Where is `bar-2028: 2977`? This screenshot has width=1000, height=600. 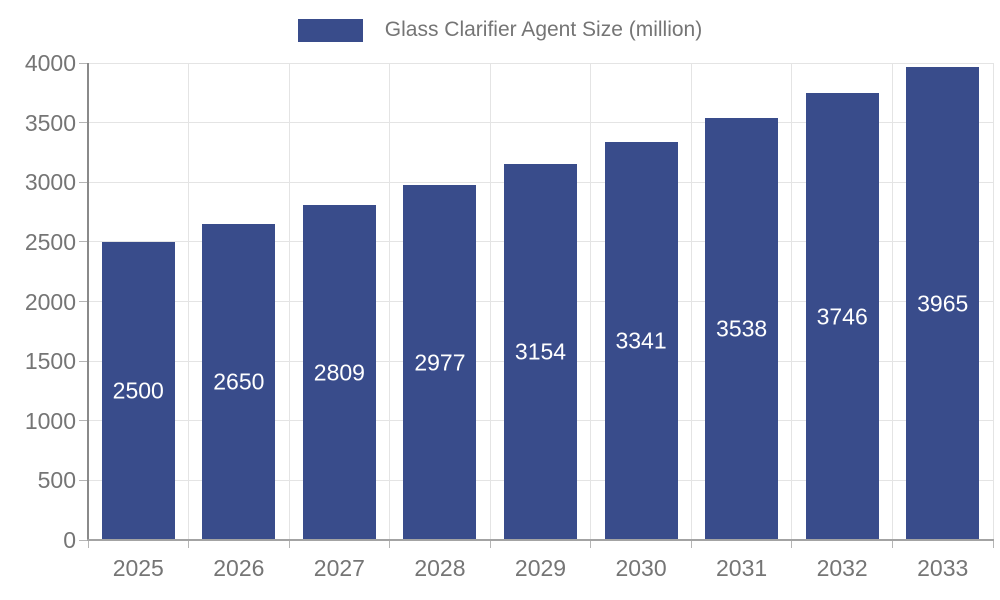 bar-2028: 2977 is located at coordinates (440, 362).